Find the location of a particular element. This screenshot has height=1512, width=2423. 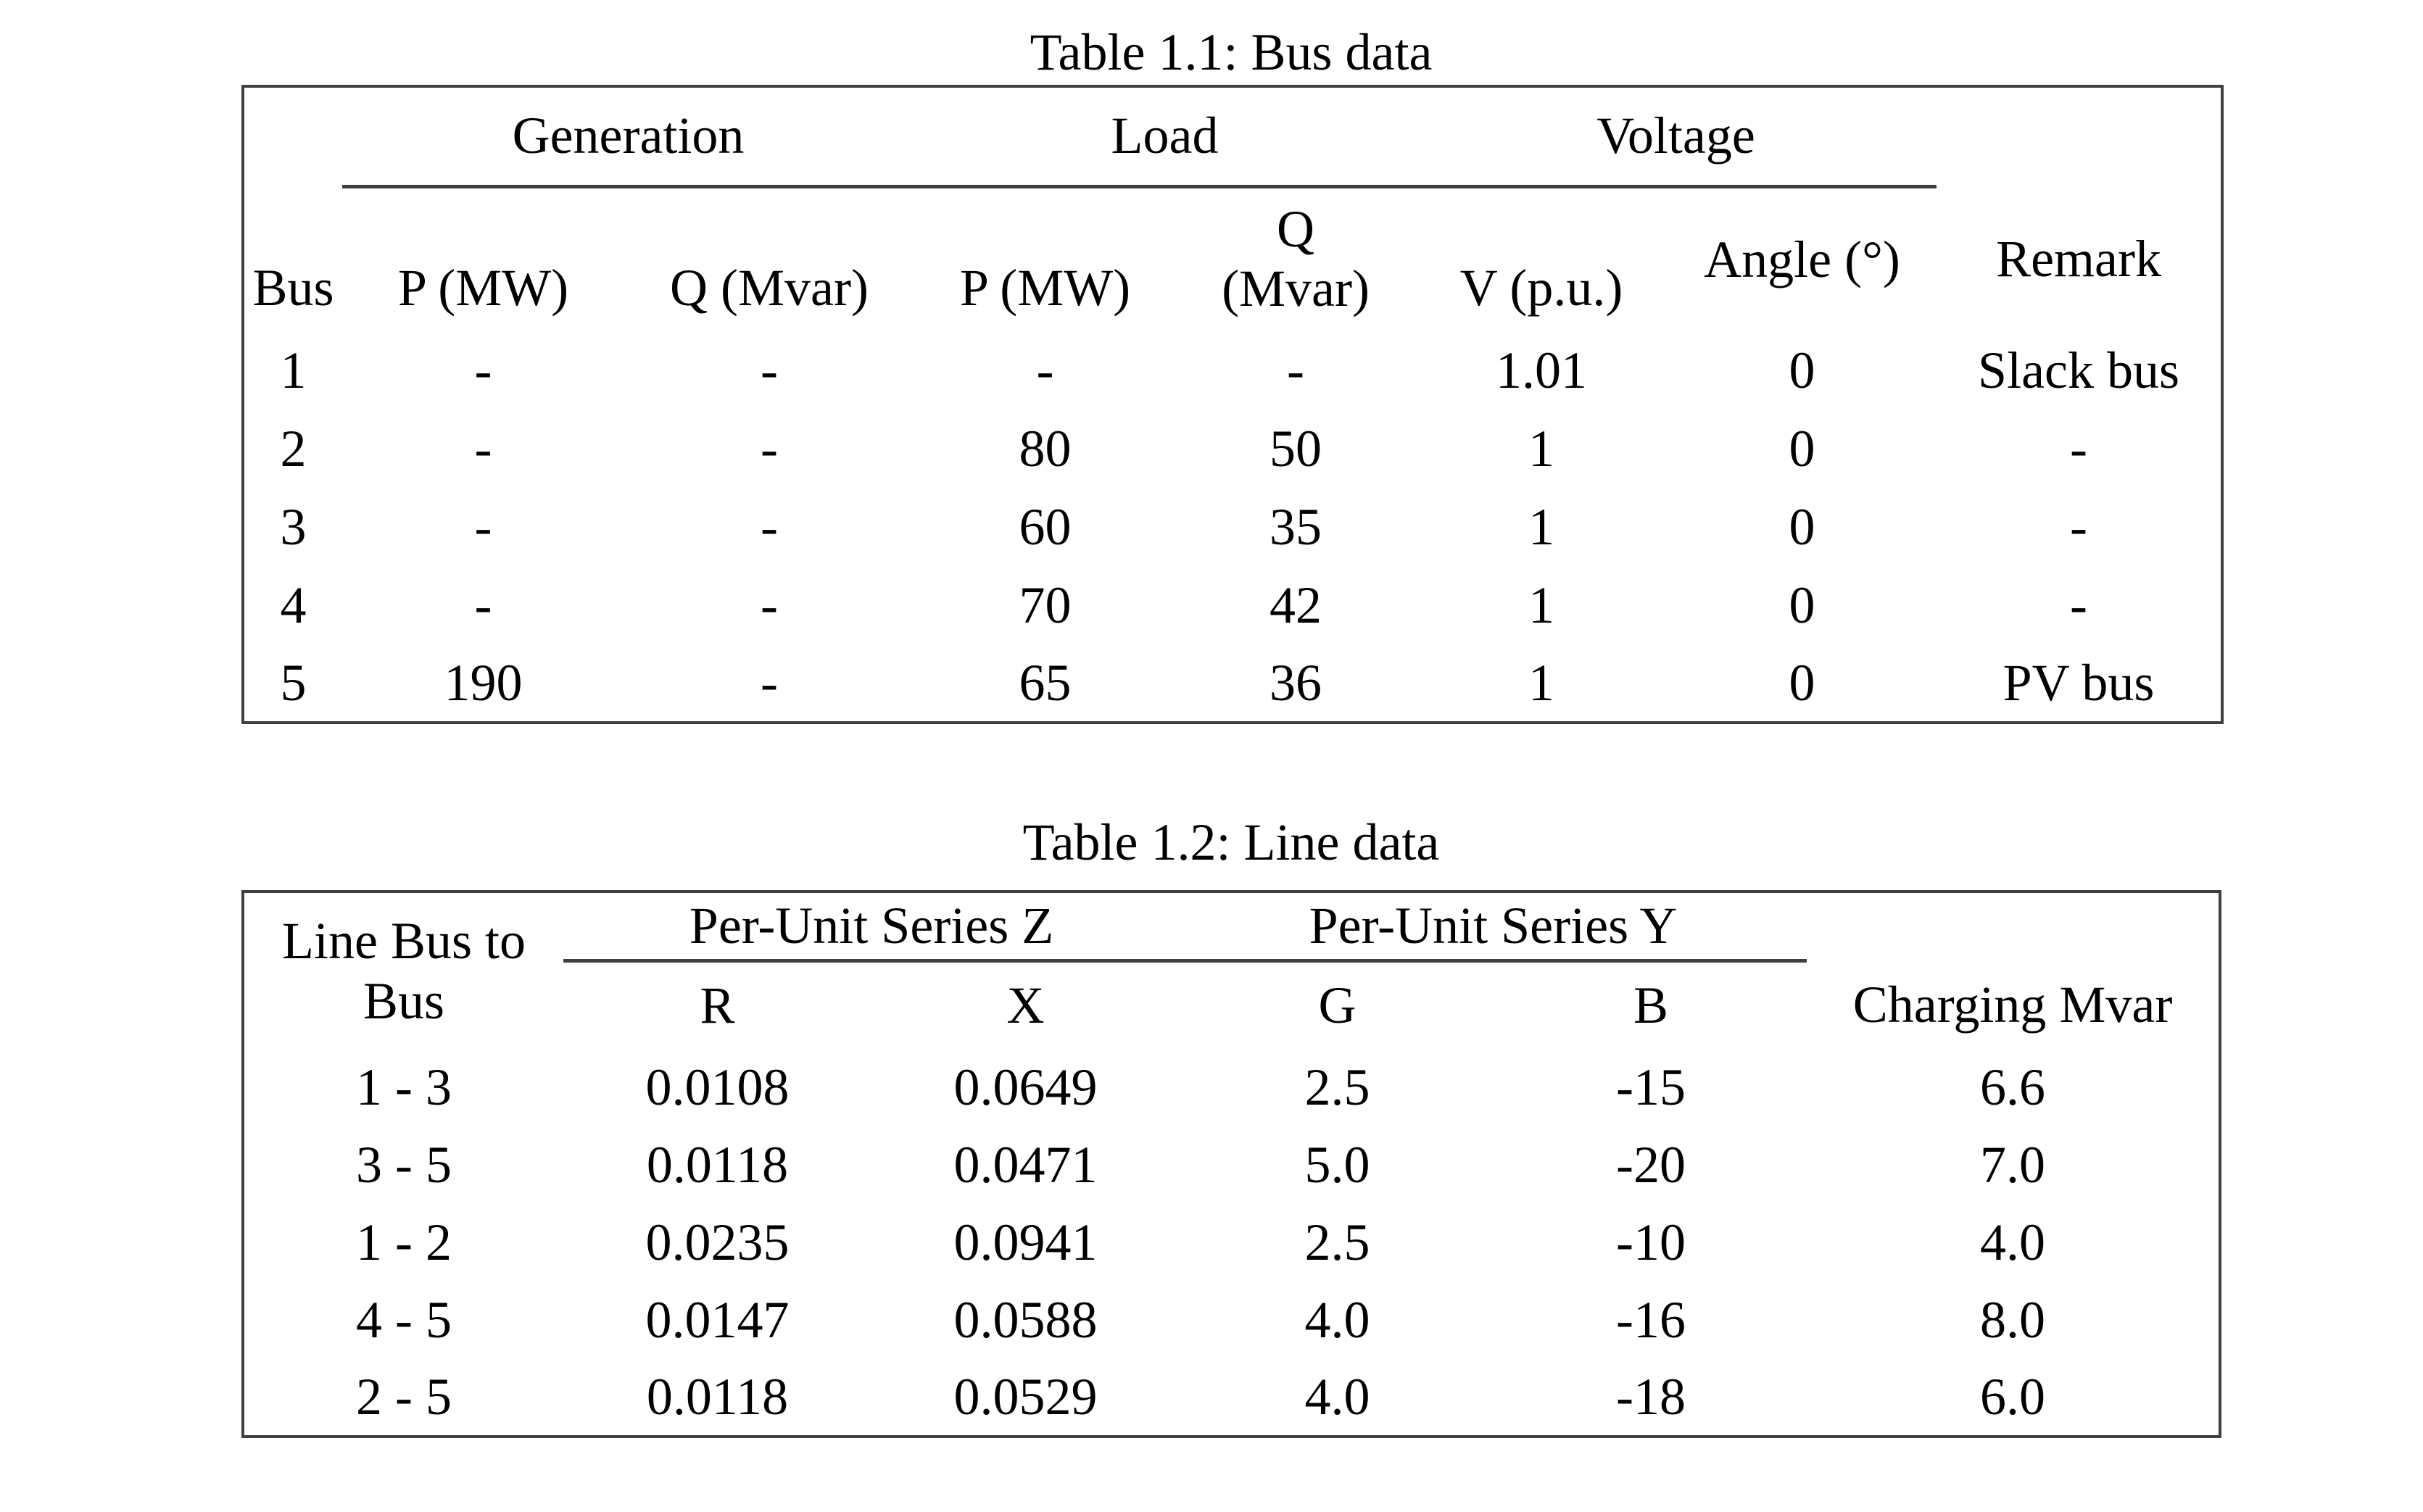

table-cell: 36 is located at coordinates (1296, 682).